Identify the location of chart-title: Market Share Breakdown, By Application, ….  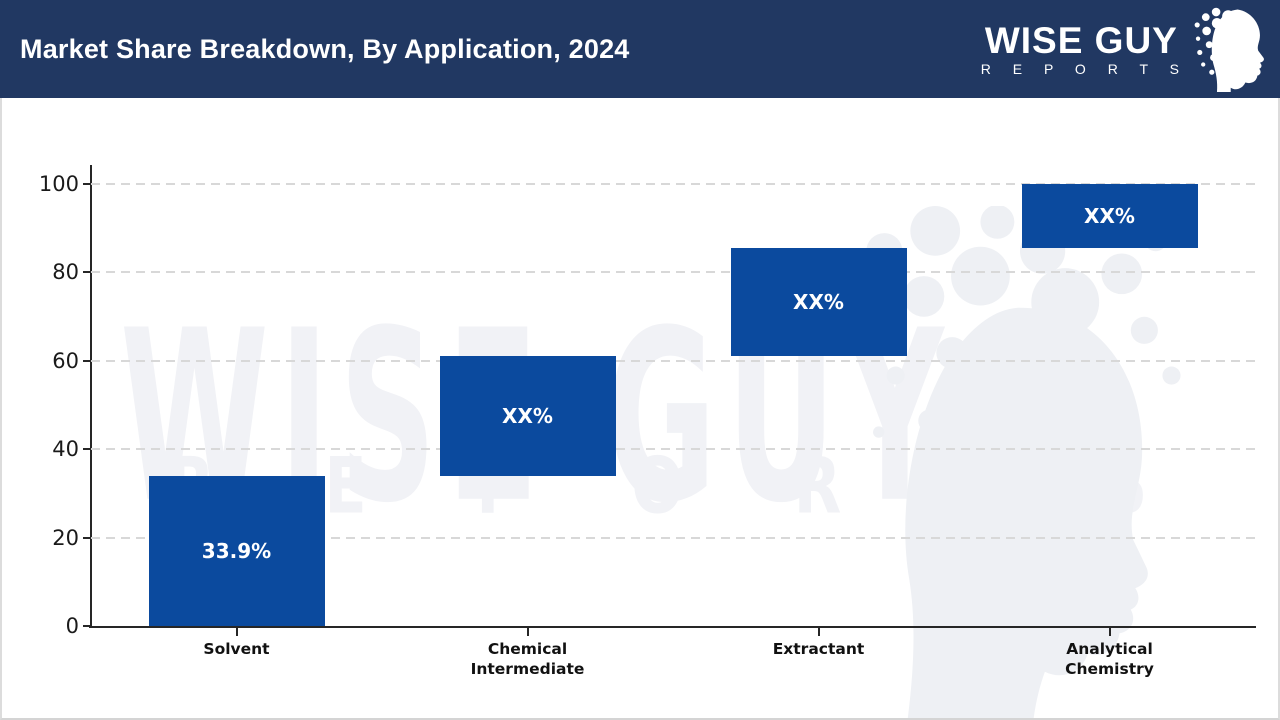
(325, 48).